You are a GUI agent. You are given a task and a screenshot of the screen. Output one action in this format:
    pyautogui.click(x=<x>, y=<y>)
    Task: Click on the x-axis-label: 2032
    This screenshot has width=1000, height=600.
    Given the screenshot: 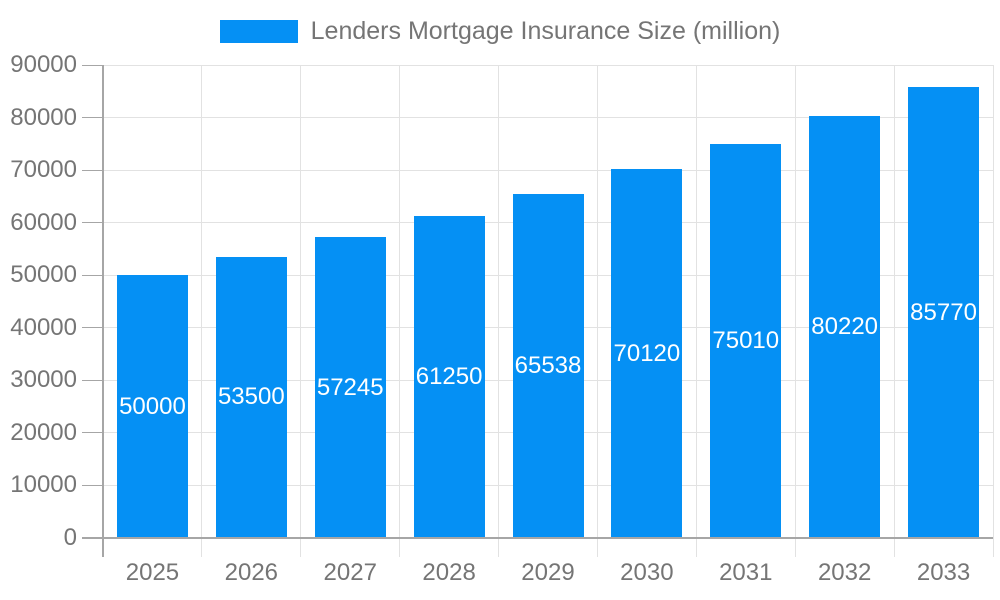 What is the action you would take?
    pyautogui.click(x=844, y=572)
    